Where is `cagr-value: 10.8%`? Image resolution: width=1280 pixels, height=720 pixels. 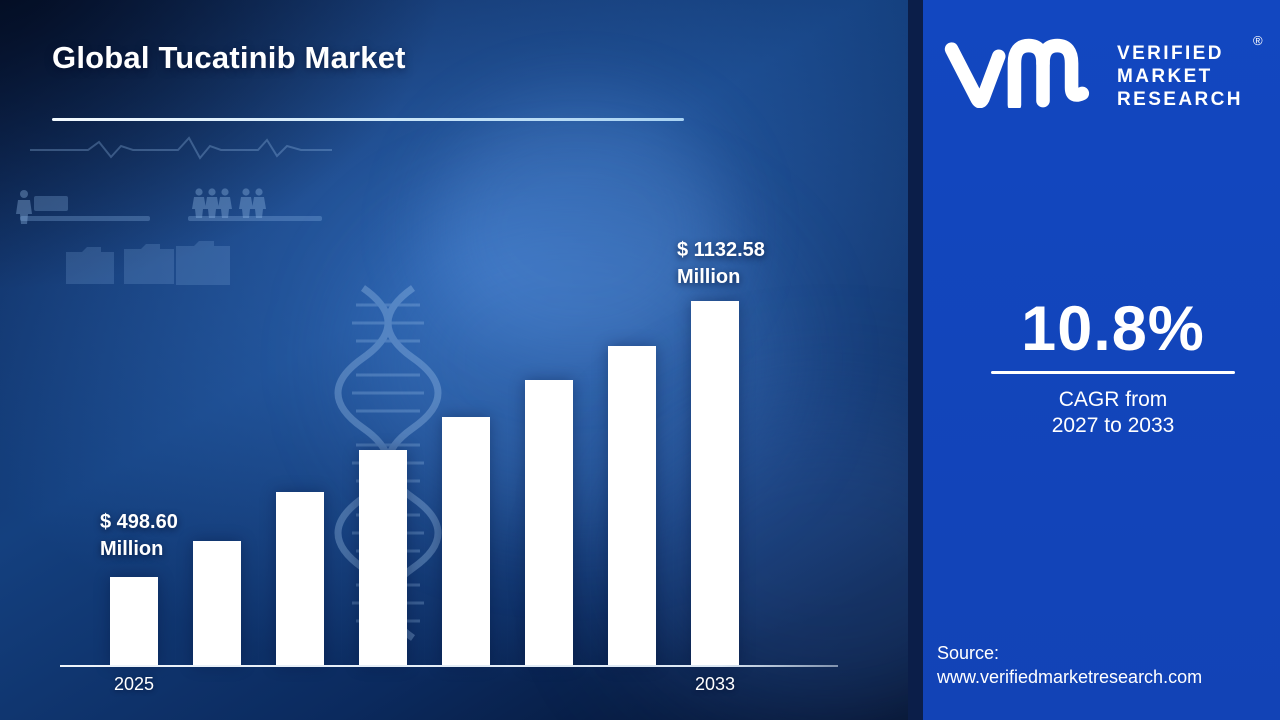 cagr-value: 10.8% is located at coordinates (1113, 329).